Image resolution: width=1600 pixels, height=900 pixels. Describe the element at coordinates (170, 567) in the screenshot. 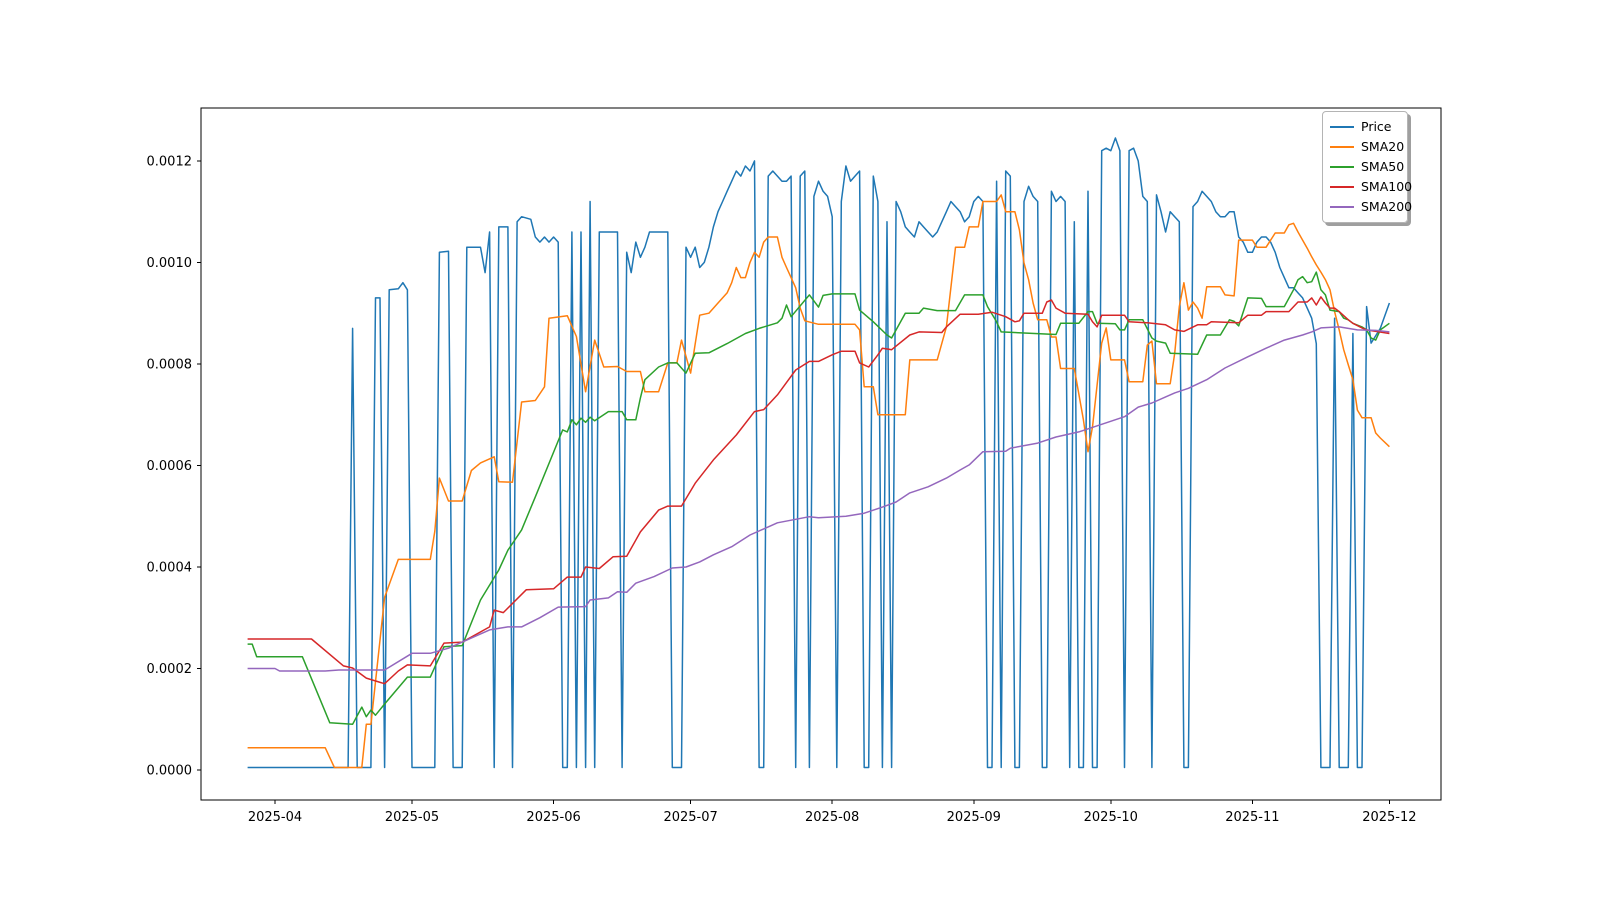

I see `y-tick-label: 0.0004` at that location.